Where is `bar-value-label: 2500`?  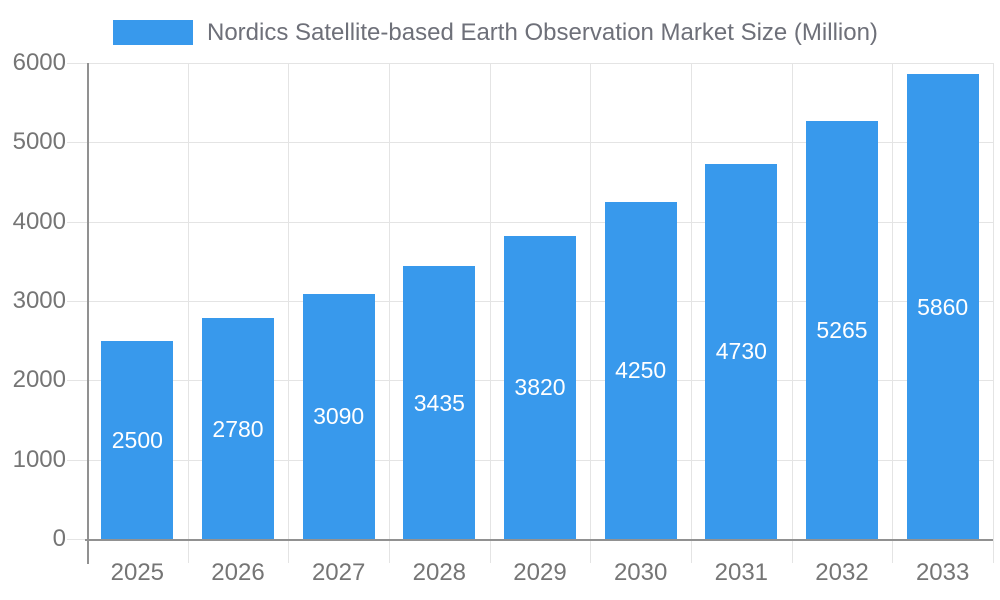
bar-value-label: 2500 is located at coordinates (137, 439).